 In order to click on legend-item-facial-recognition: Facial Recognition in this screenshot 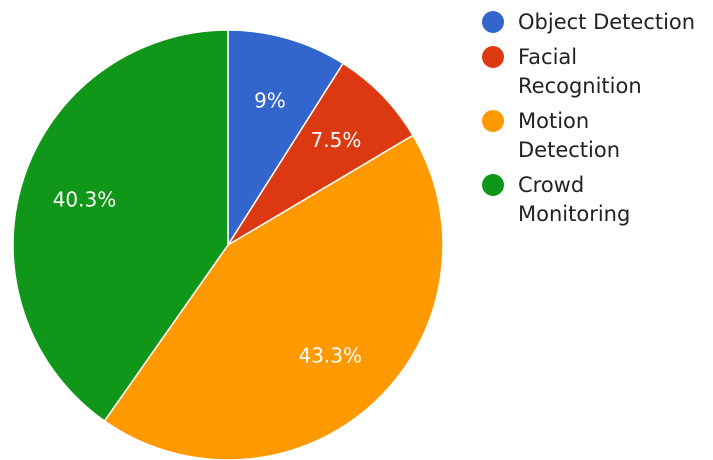, I will do `click(596, 72)`.